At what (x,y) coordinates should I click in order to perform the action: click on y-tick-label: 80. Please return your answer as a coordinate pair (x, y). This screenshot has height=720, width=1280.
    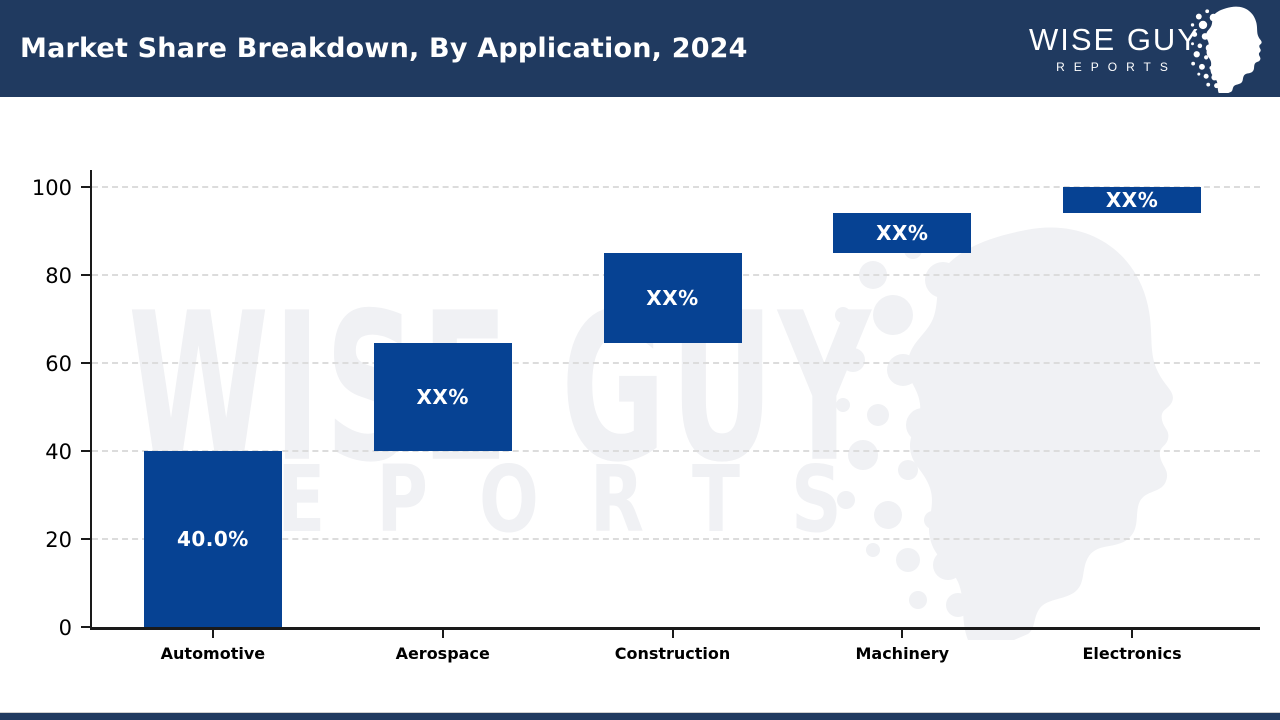
    Looking at the image, I should click on (58, 276).